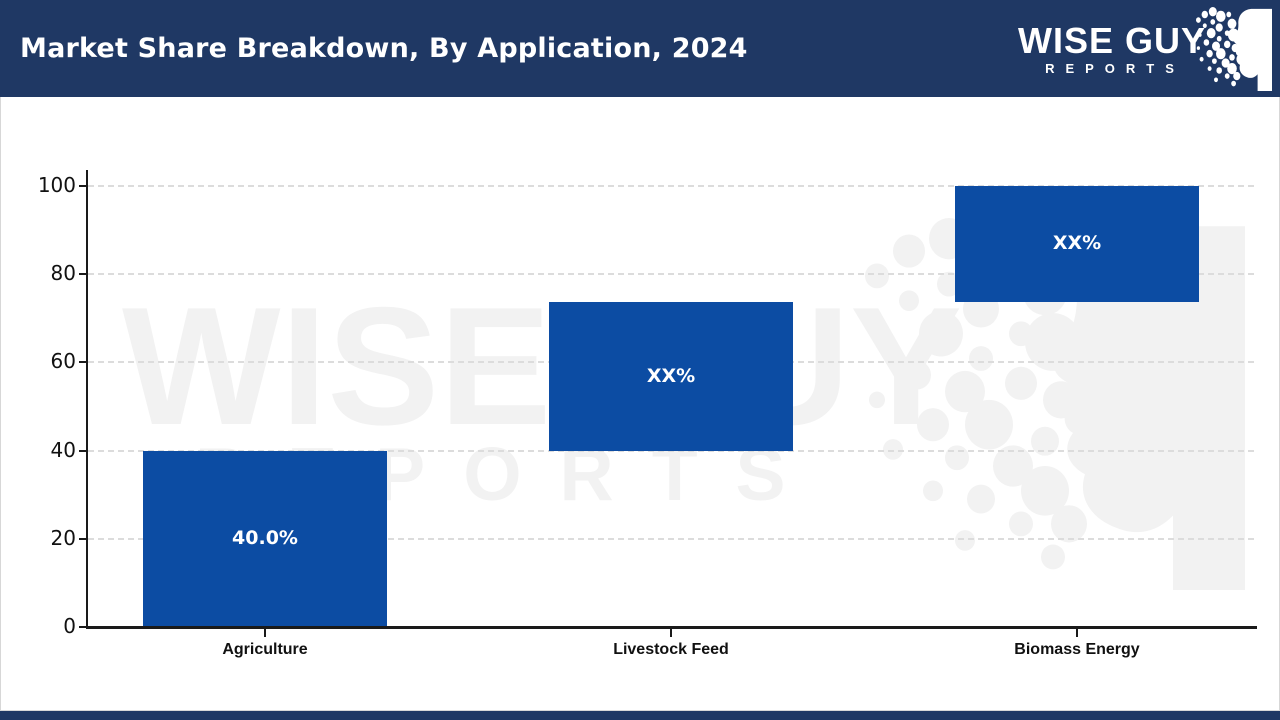  I want to click on bar-value-label: 40.0%, so click(265, 538).